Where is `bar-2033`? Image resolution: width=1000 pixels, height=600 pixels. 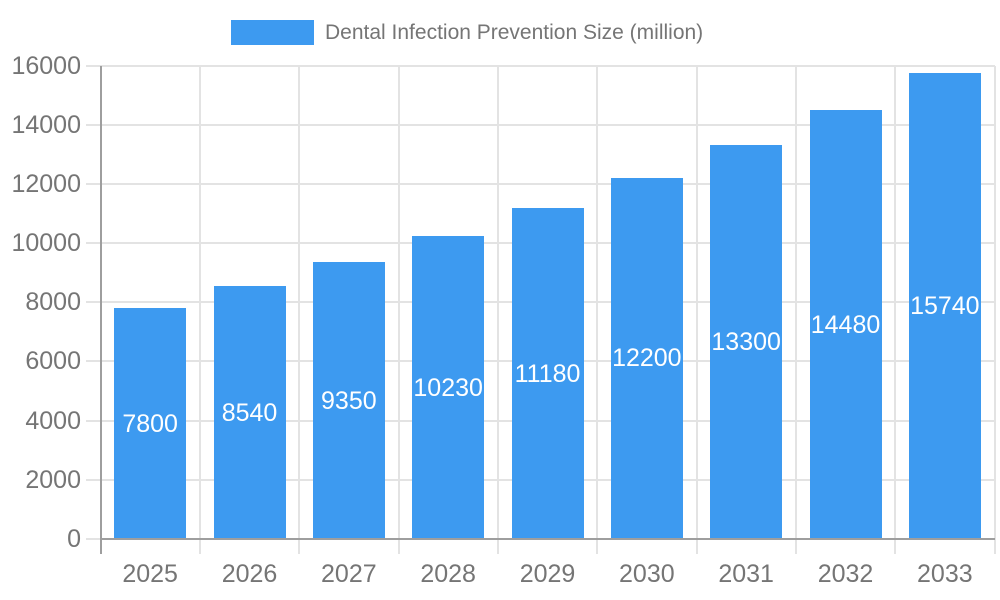 bar-2033 is located at coordinates (944, 306).